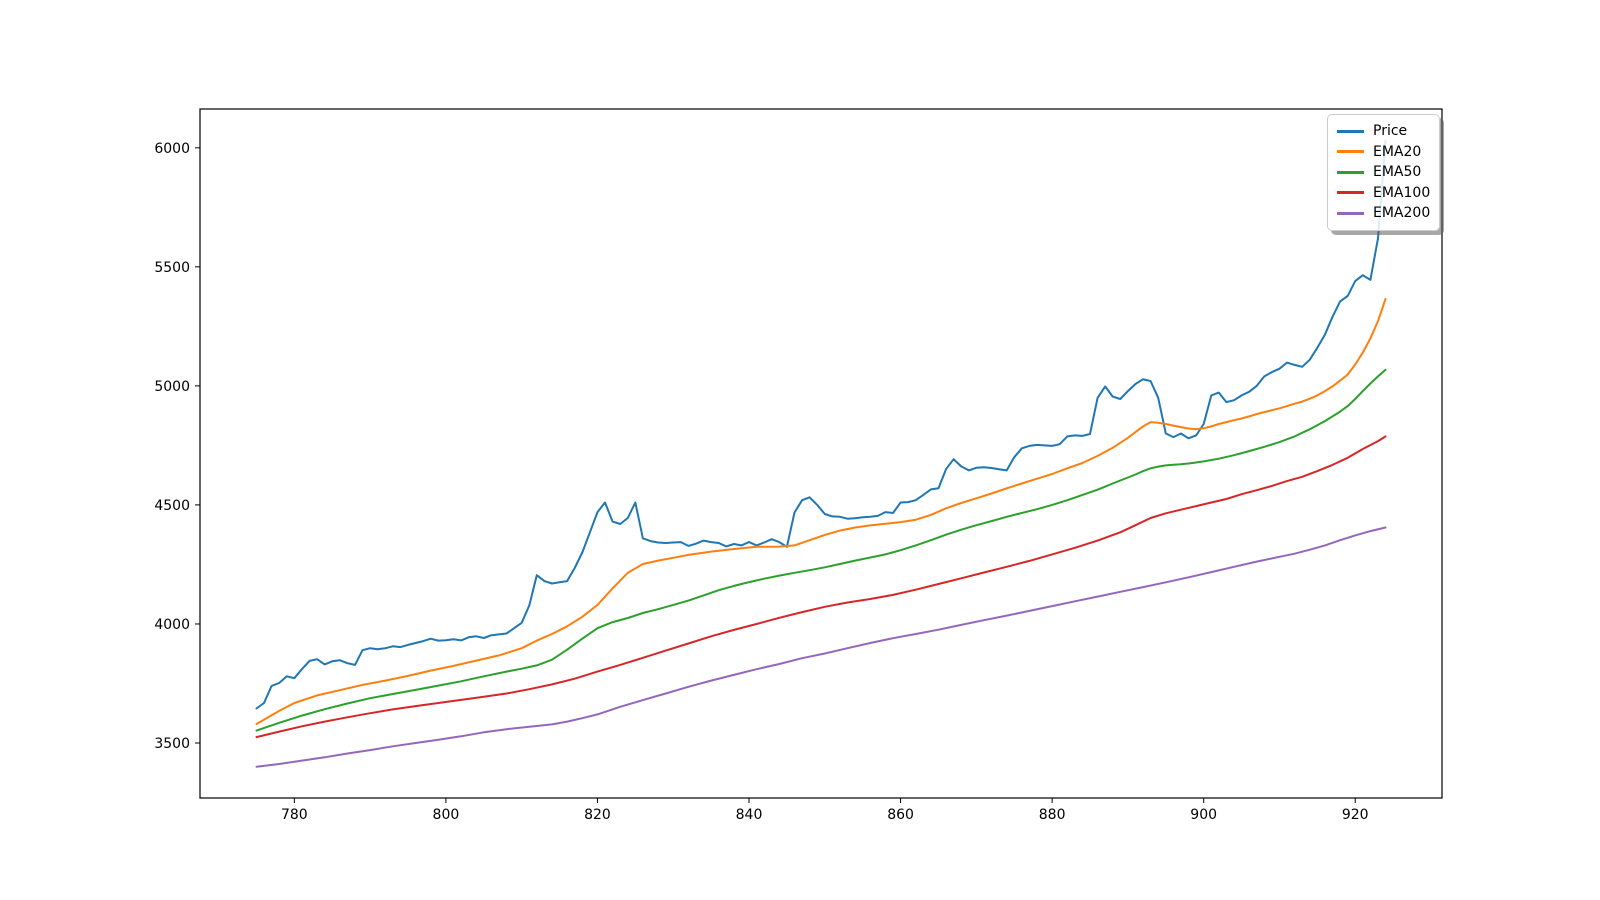 Image resolution: width=1600 pixels, height=900 pixels. What do you see at coordinates (1052, 815) in the screenshot?
I see `x-tick-label: 880` at bounding box center [1052, 815].